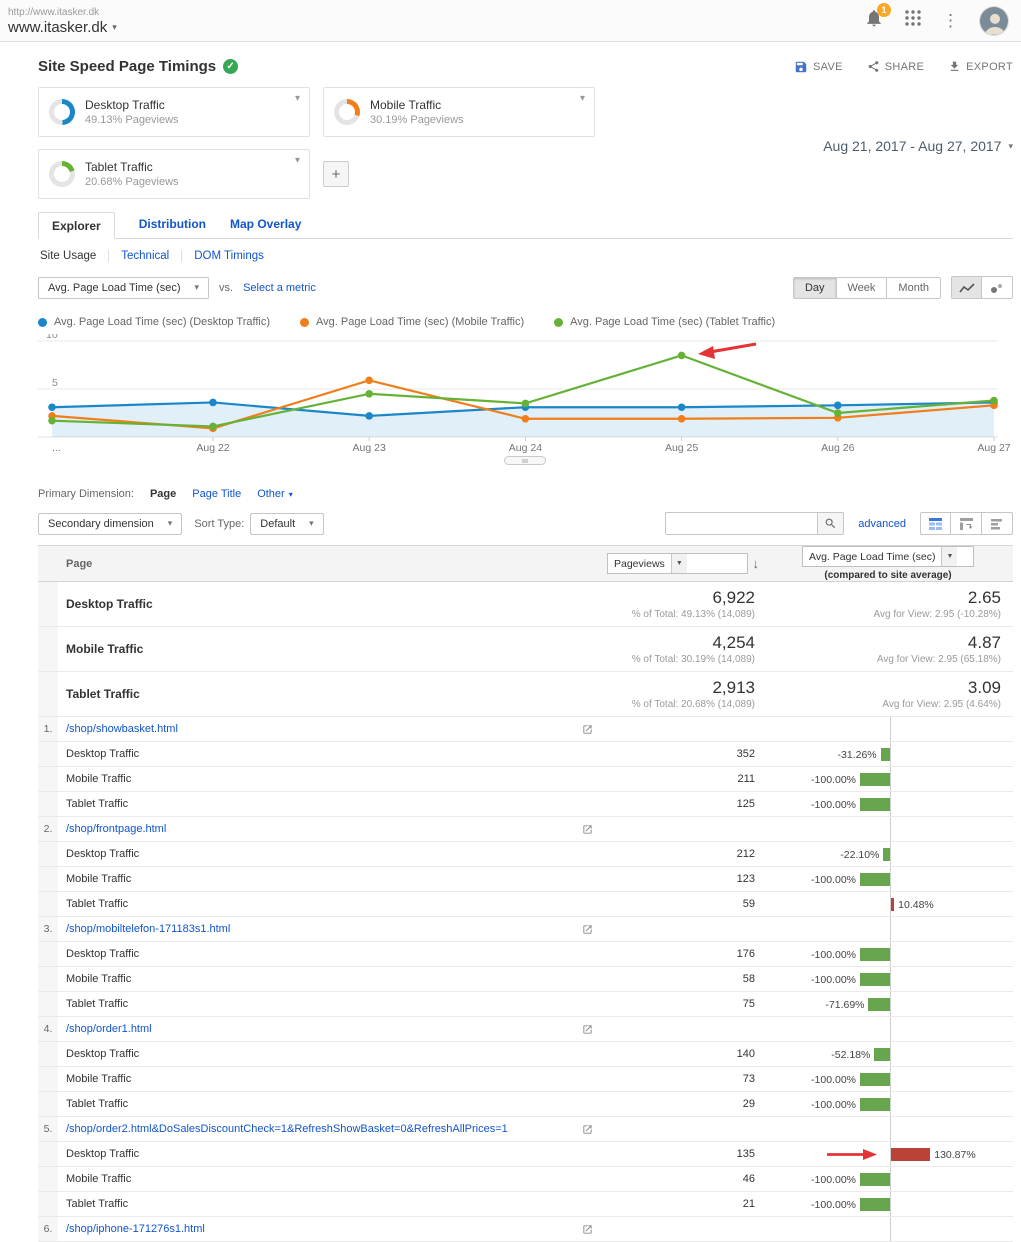 The image size is (1021, 1242). Describe the element at coordinates (116, 829) in the screenshot. I see `page-url-link: /shop/frontpage.html` at that location.